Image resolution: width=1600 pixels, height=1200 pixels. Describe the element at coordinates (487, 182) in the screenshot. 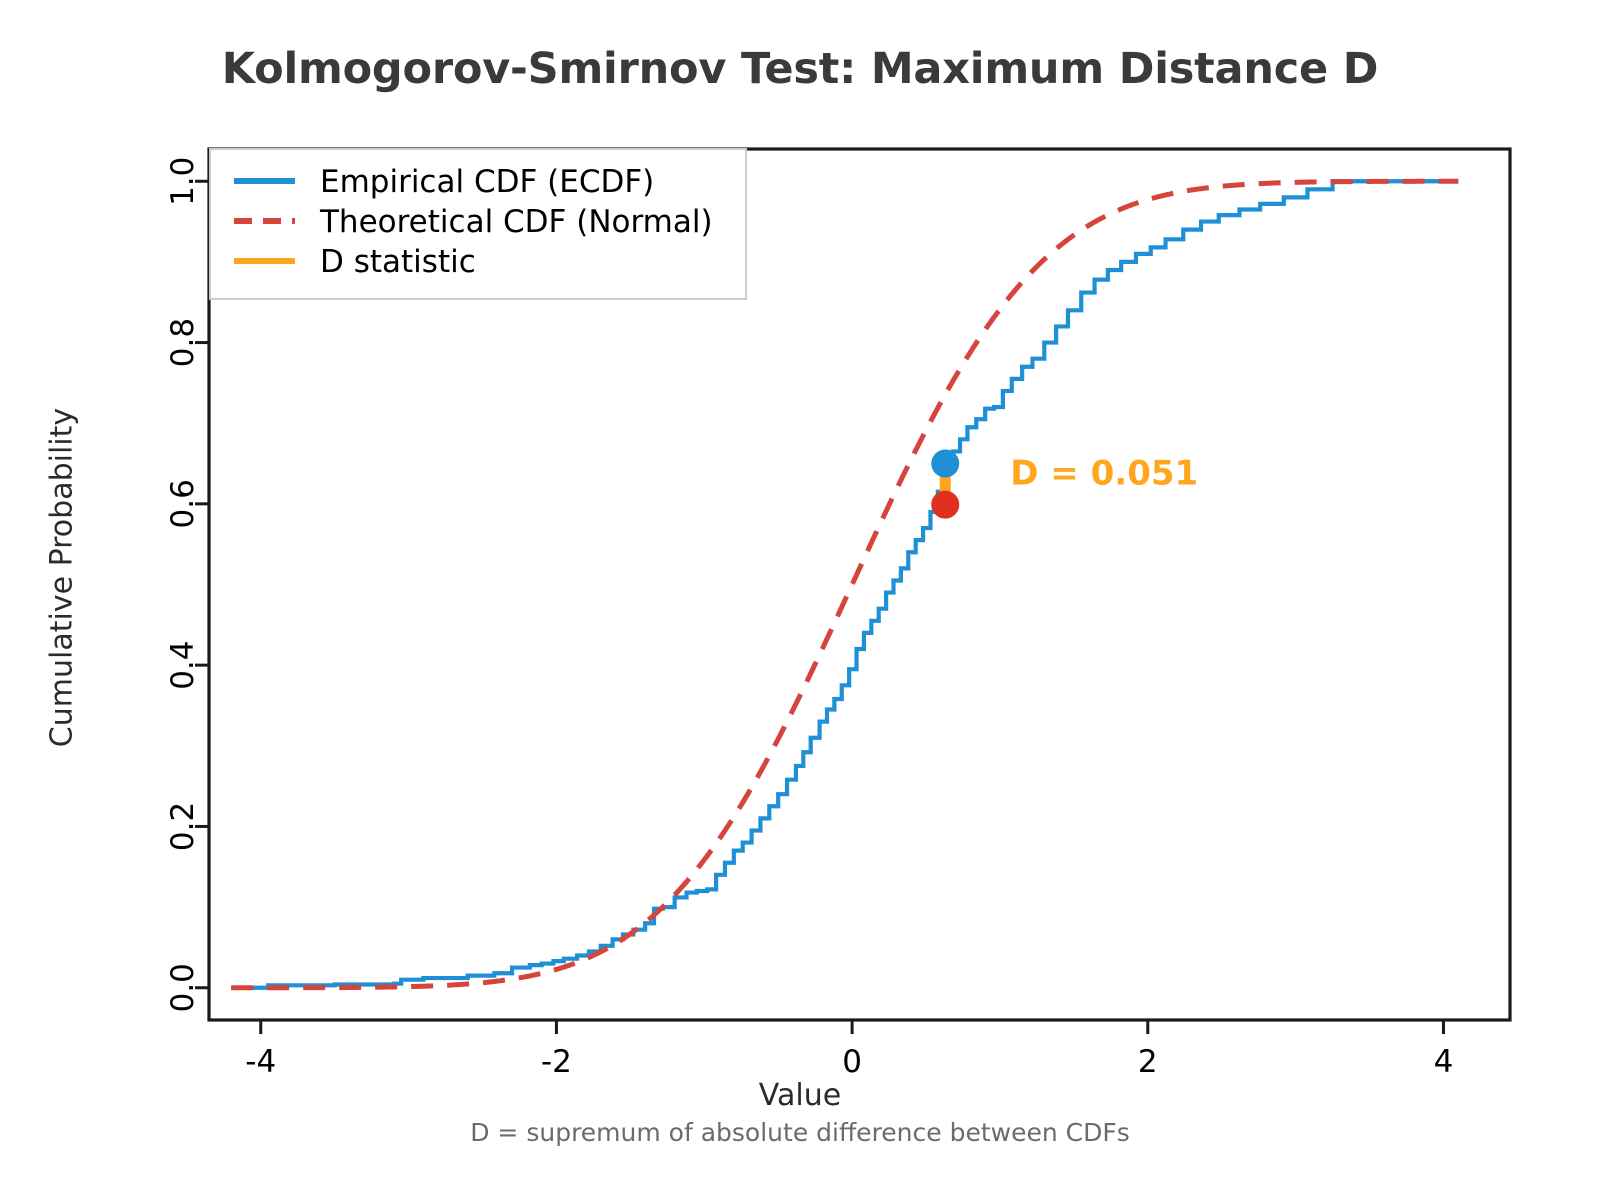

I see `legend-label: Empirical CDF (ECDF)` at that location.